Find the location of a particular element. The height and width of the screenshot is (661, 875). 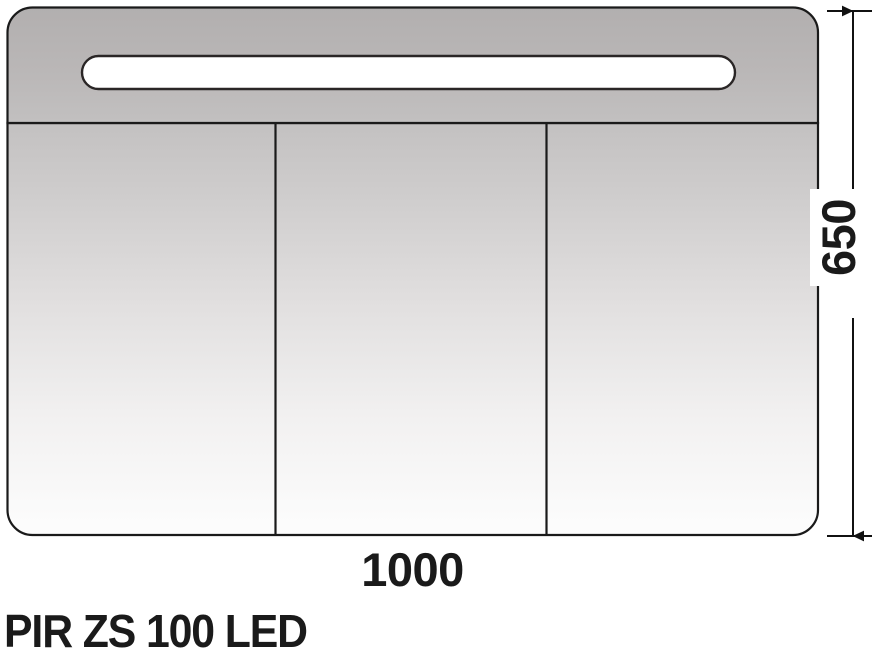

product-title: PIR ZS 100 LED is located at coordinates (156, 631).